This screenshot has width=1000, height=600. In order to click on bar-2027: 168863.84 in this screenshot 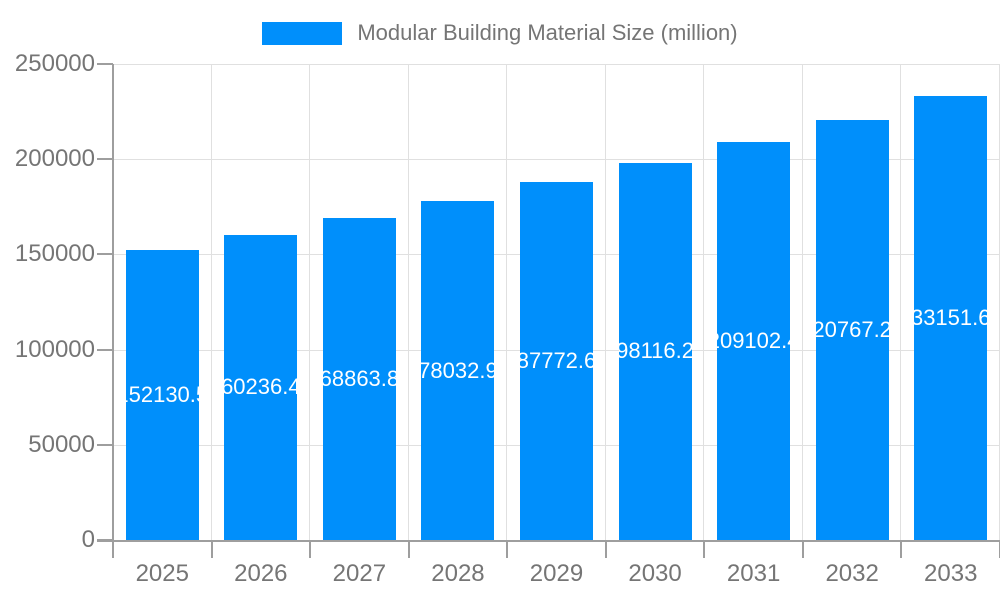, I will do `click(359, 379)`.